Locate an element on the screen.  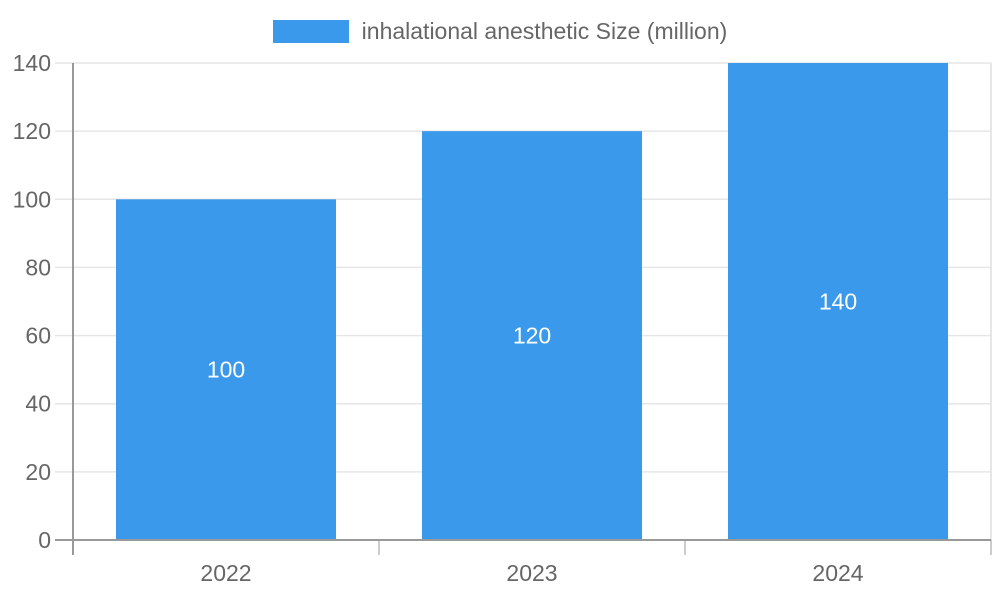
legend-item: inhalational anesthetic Size (million) is located at coordinates (500, 31).